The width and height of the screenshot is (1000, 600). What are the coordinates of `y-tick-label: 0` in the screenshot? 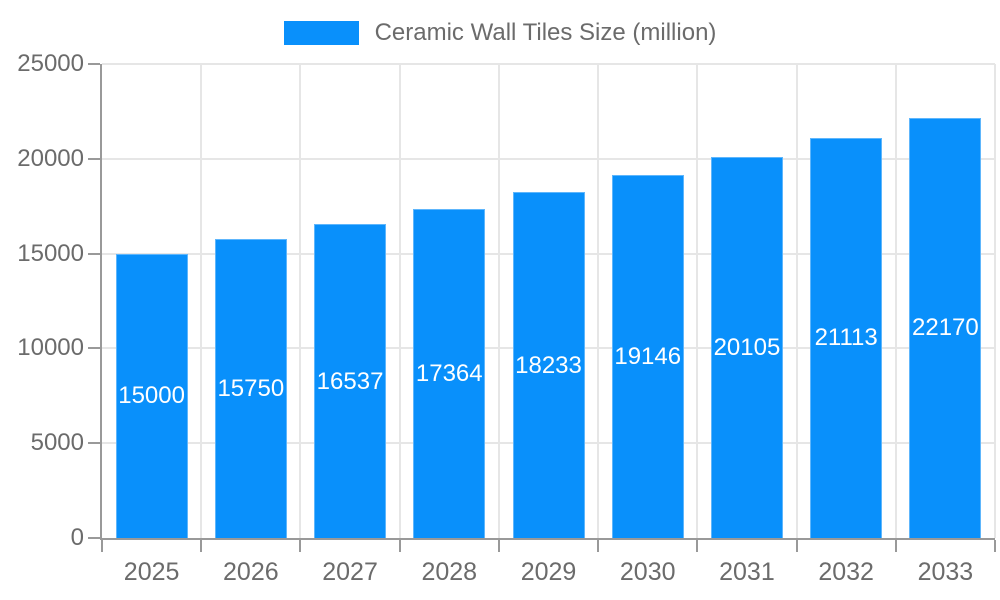 It's located at (77, 537).